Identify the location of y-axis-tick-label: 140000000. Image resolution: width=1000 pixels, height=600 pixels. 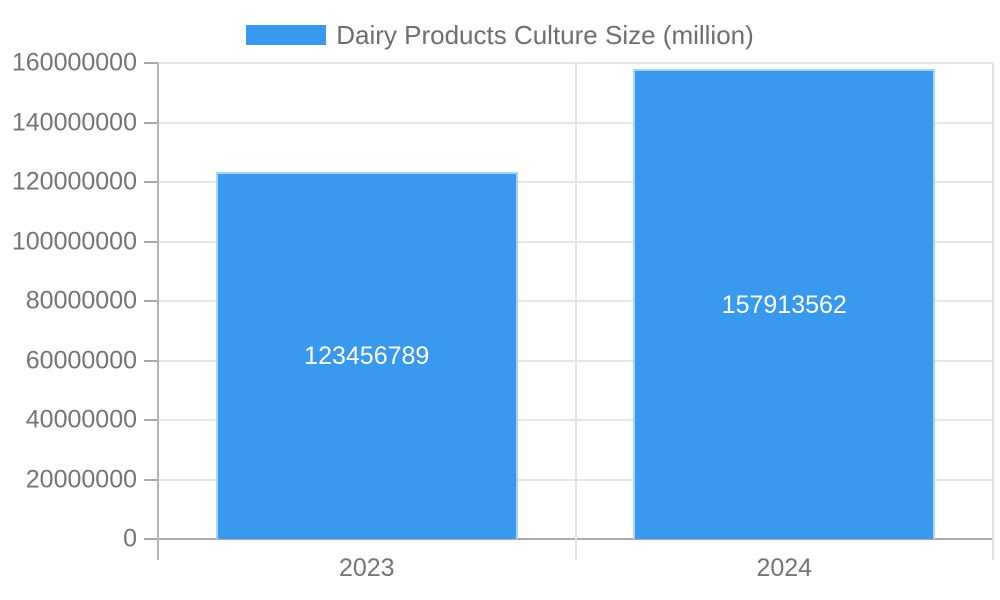
(74, 122).